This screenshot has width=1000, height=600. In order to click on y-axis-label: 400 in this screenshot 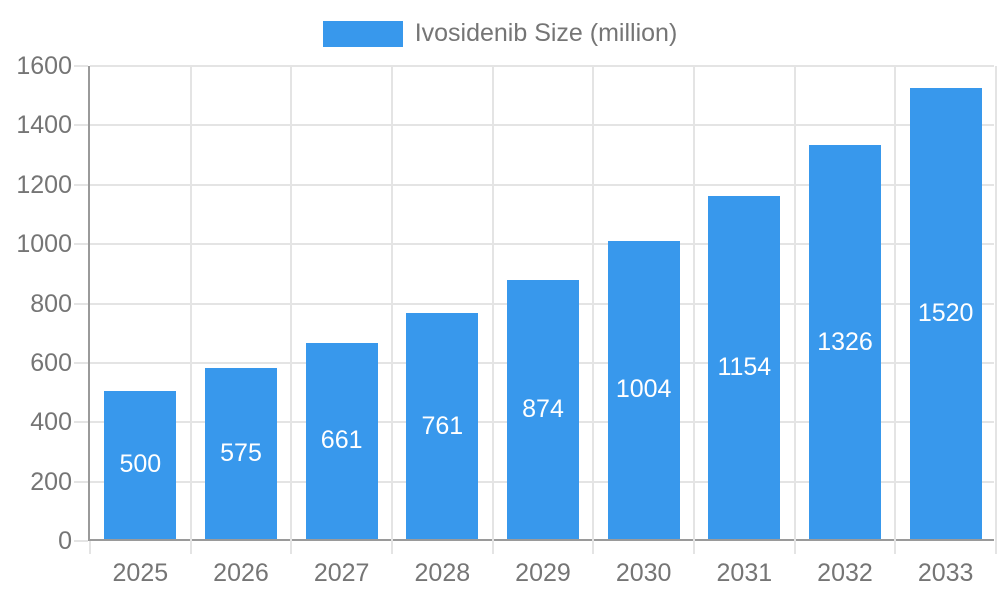, I will do `click(51, 422)`.